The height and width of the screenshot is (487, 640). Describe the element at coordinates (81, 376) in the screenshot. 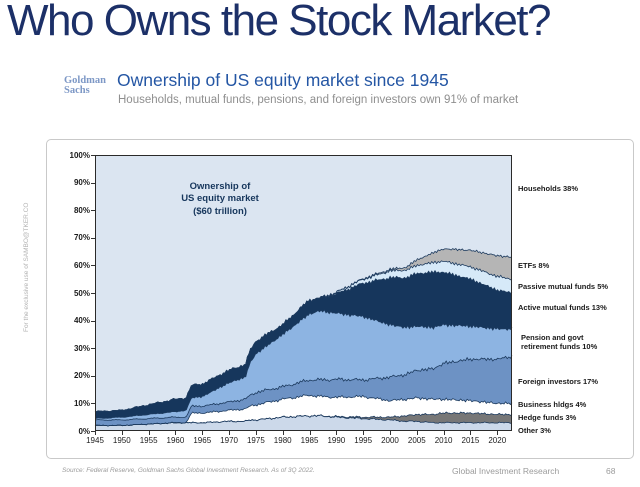

I see `y-axis-label-20: 20%` at that location.